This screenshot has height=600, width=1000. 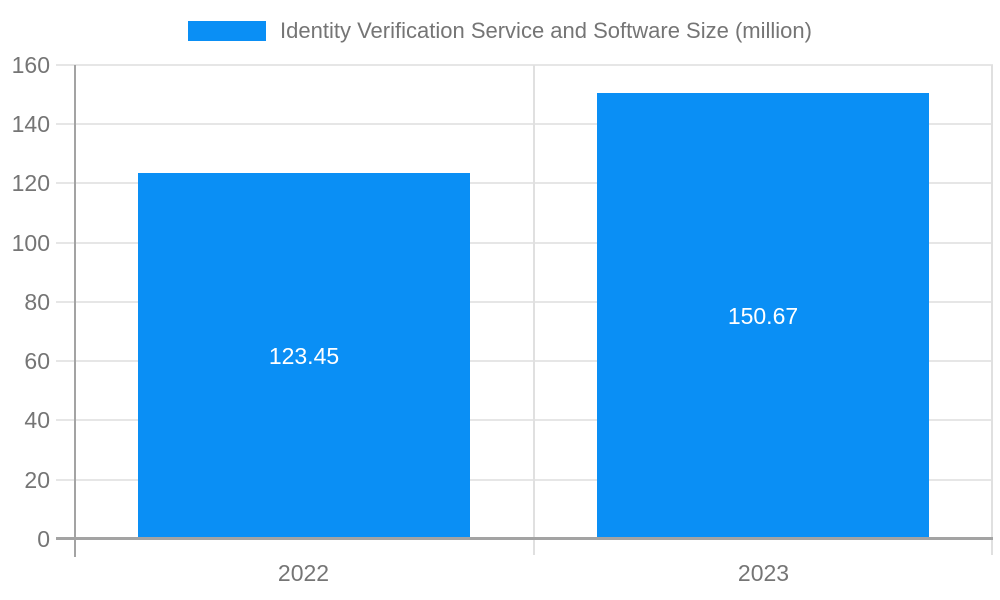 What do you see at coordinates (30, 243) in the screenshot?
I see `y-tick-label-100: 100` at bounding box center [30, 243].